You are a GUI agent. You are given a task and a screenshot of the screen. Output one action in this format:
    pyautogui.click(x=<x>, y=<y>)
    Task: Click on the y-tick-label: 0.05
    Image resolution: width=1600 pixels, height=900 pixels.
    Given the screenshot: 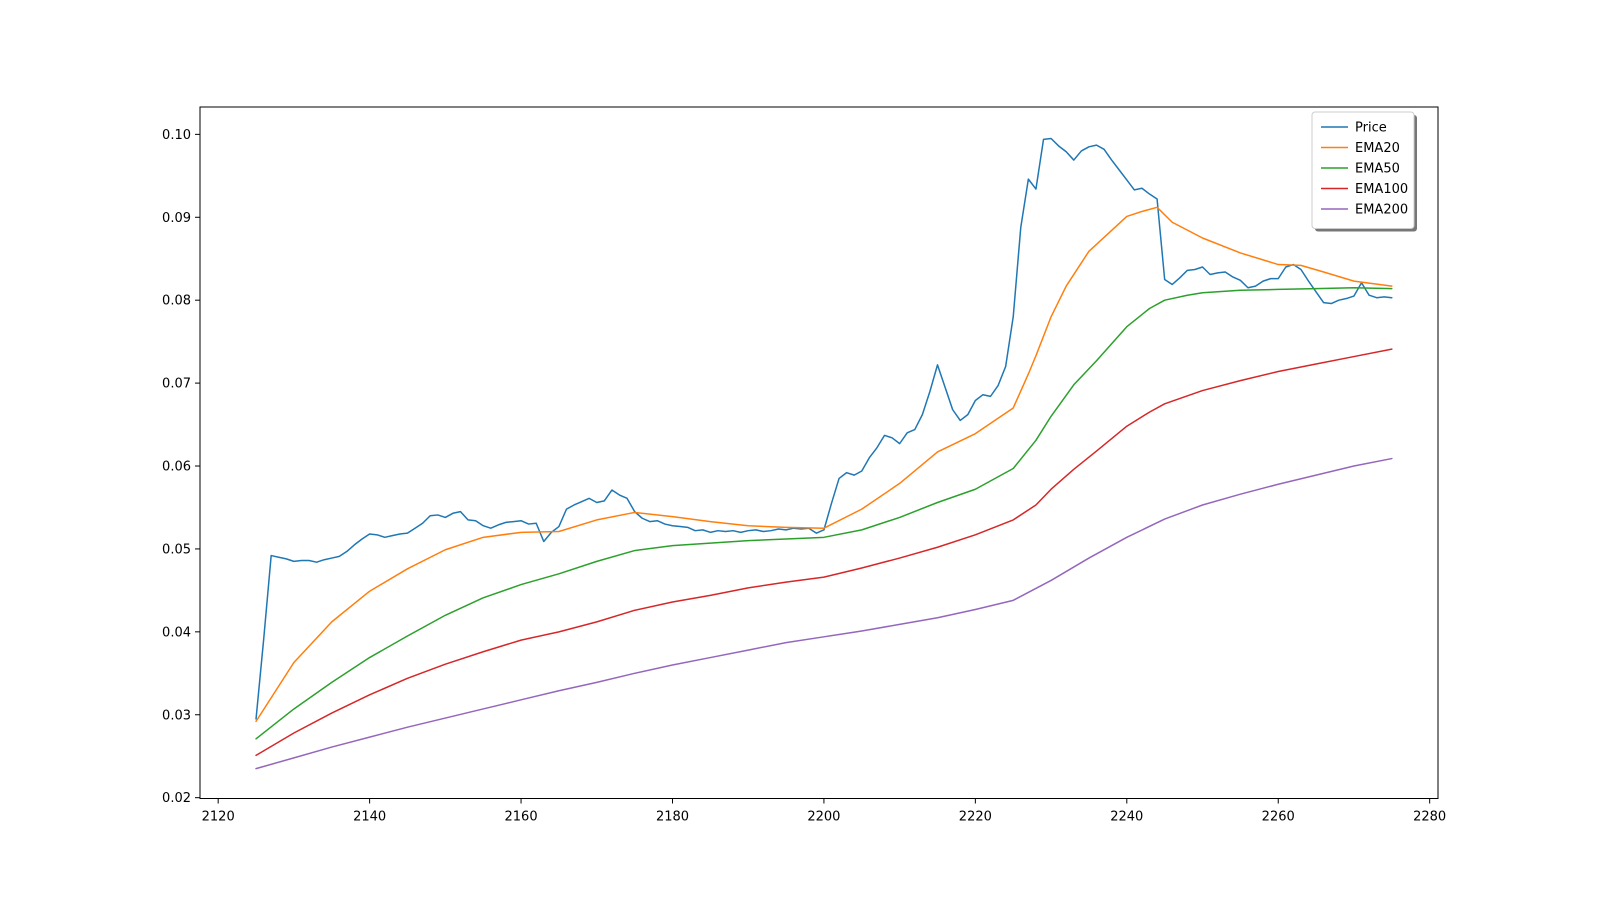 What is the action you would take?
    pyautogui.click(x=176, y=549)
    